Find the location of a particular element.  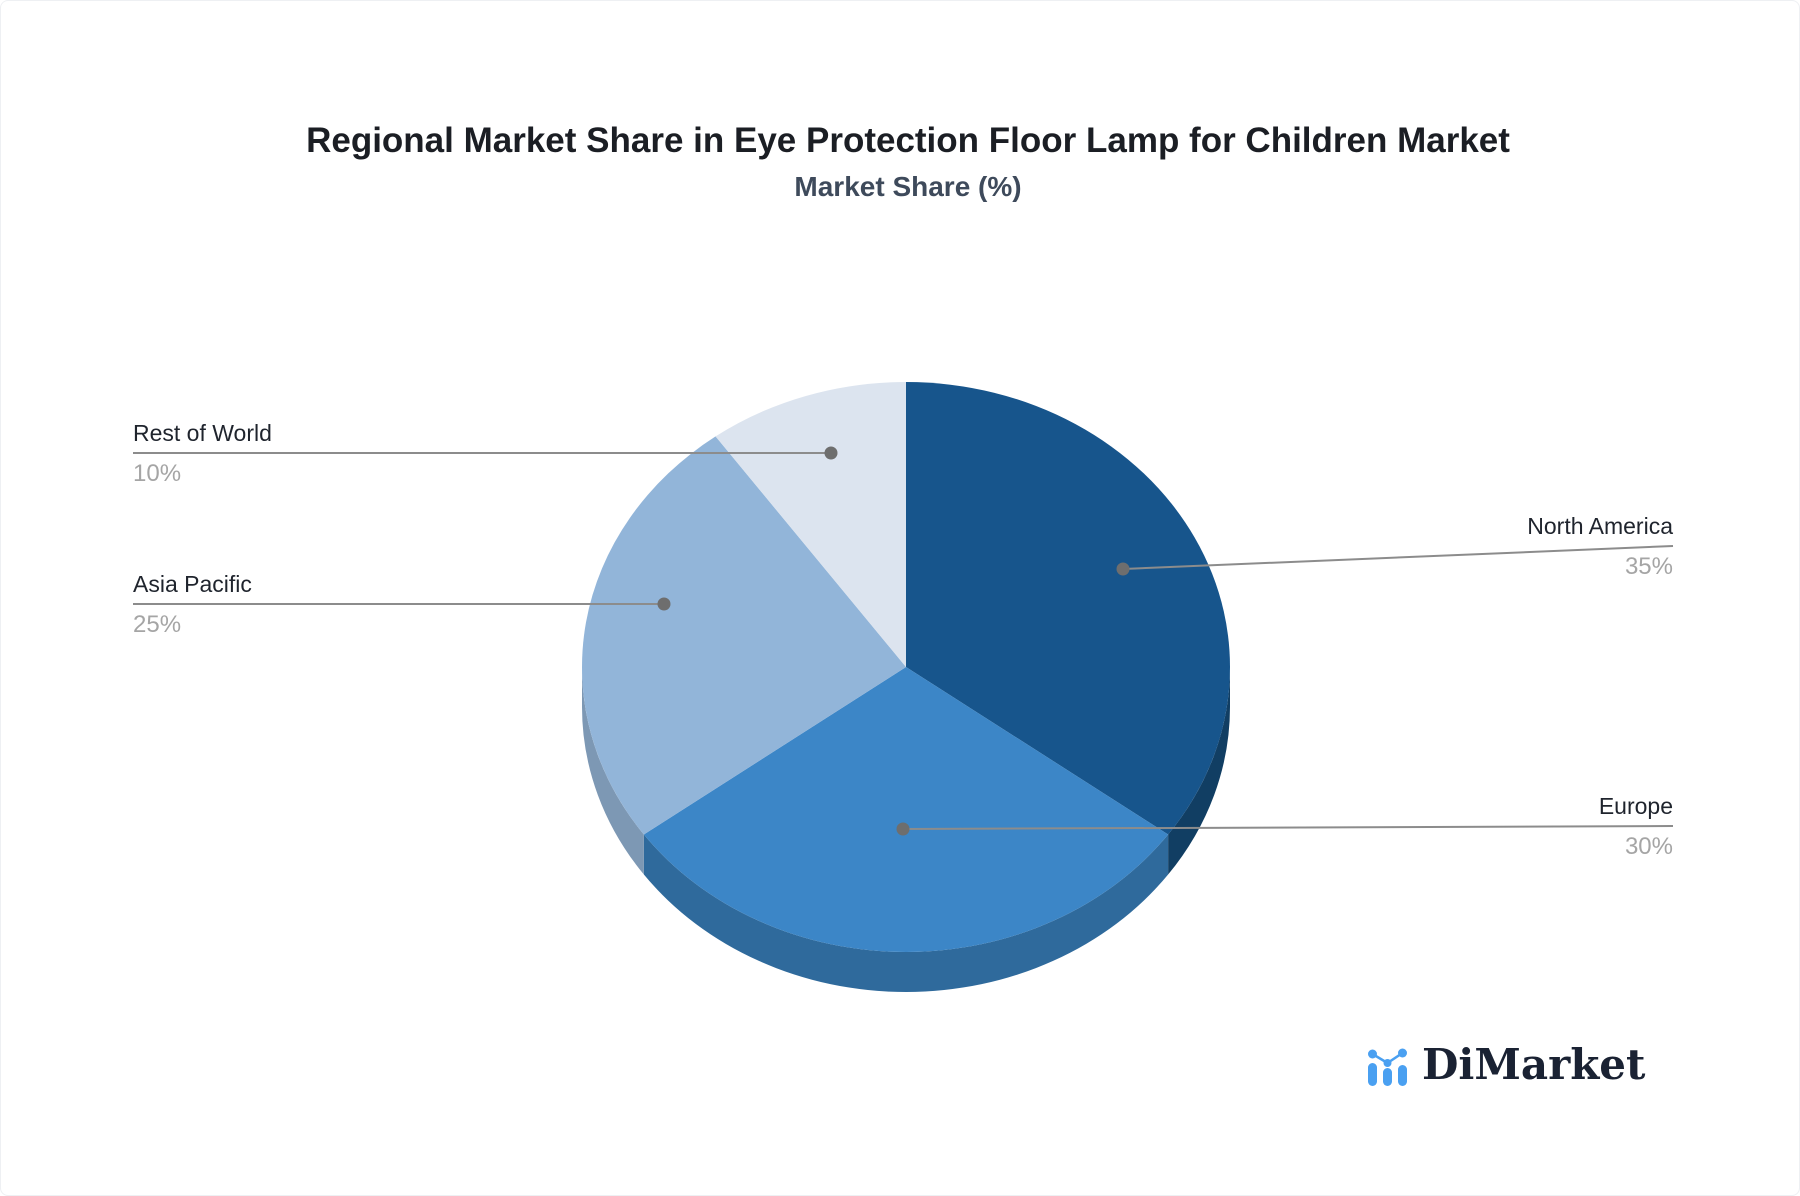

brand-logo: DiMarket is located at coordinates (1506, 1064).